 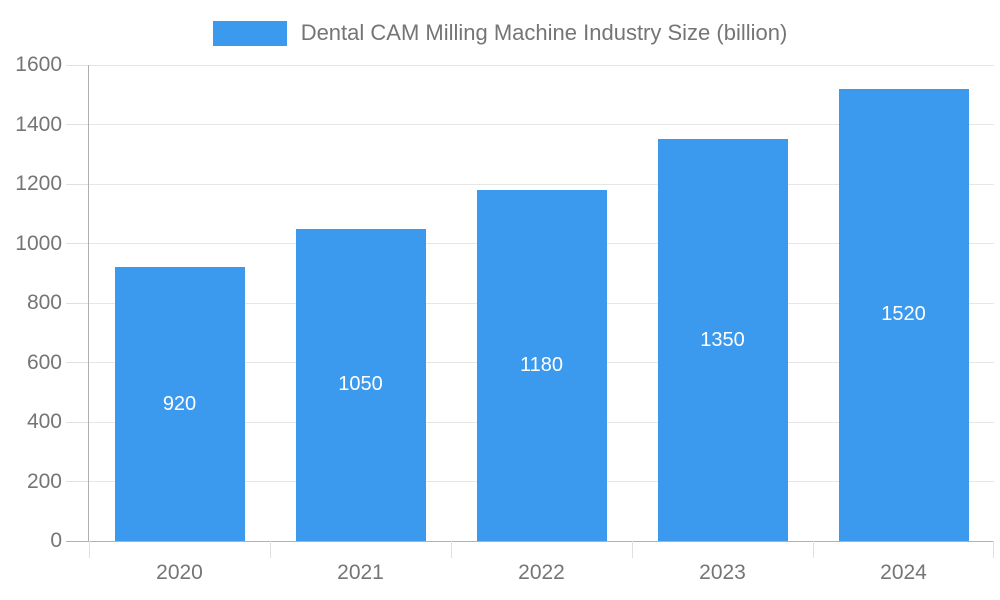 What do you see at coordinates (38, 183) in the screenshot?
I see `y-axis-tick-label: 1200` at bounding box center [38, 183].